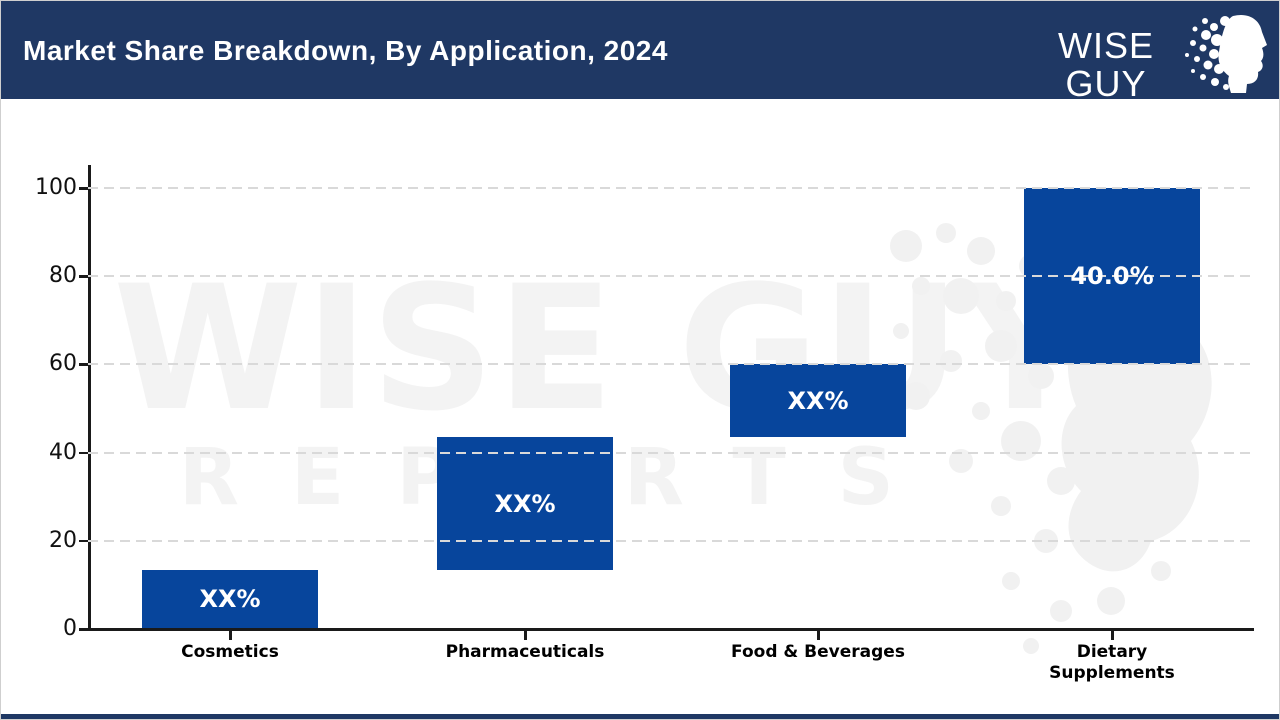  I want to click on x-category-label-2: Pharmaceuticals, so click(525, 652).